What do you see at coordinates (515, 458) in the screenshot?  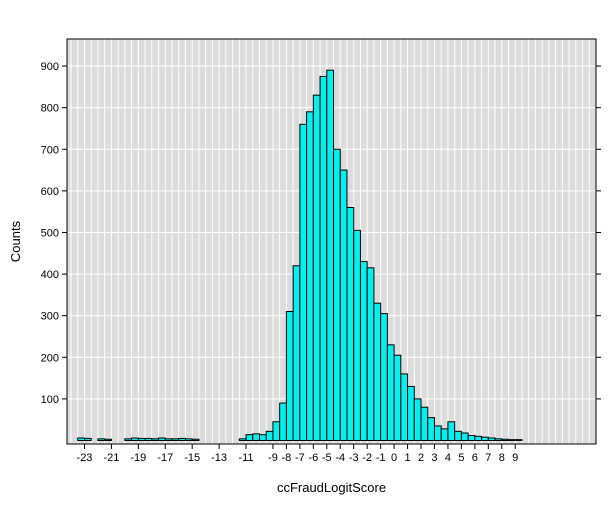 I see `x-tick-label: 9` at bounding box center [515, 458].